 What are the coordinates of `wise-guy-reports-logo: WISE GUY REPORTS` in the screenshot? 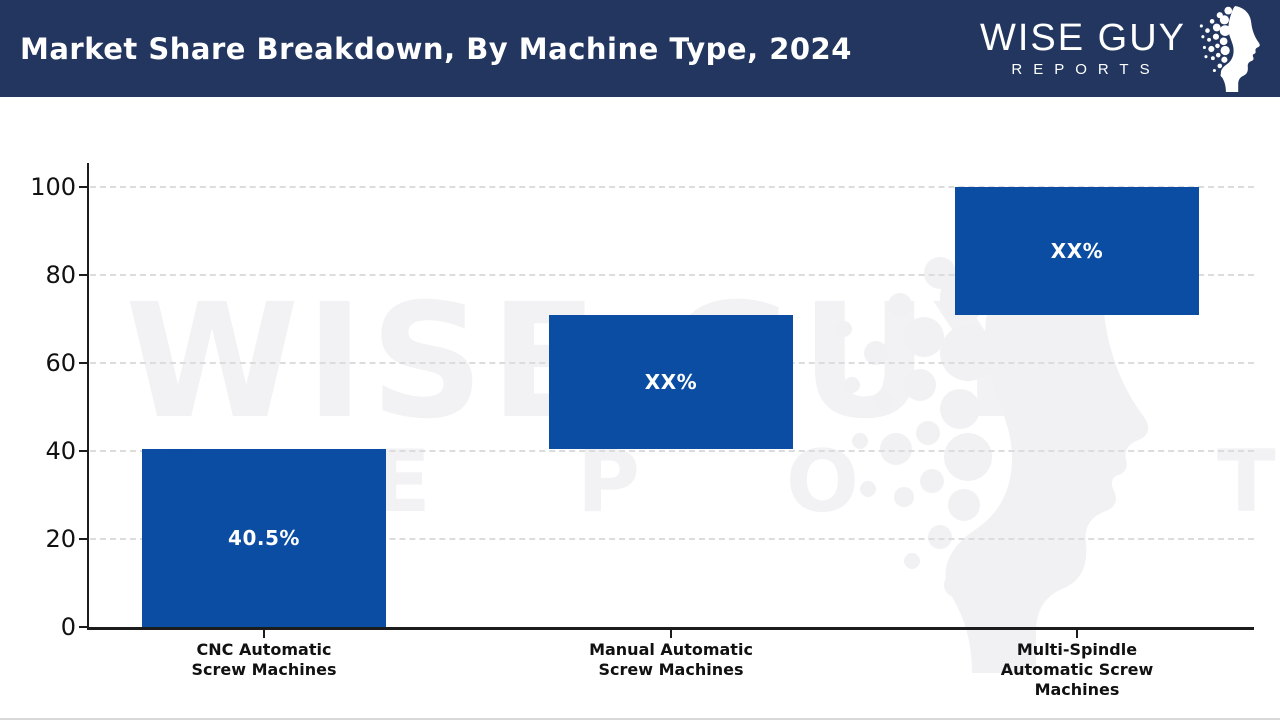 It's located at (1124, 49).